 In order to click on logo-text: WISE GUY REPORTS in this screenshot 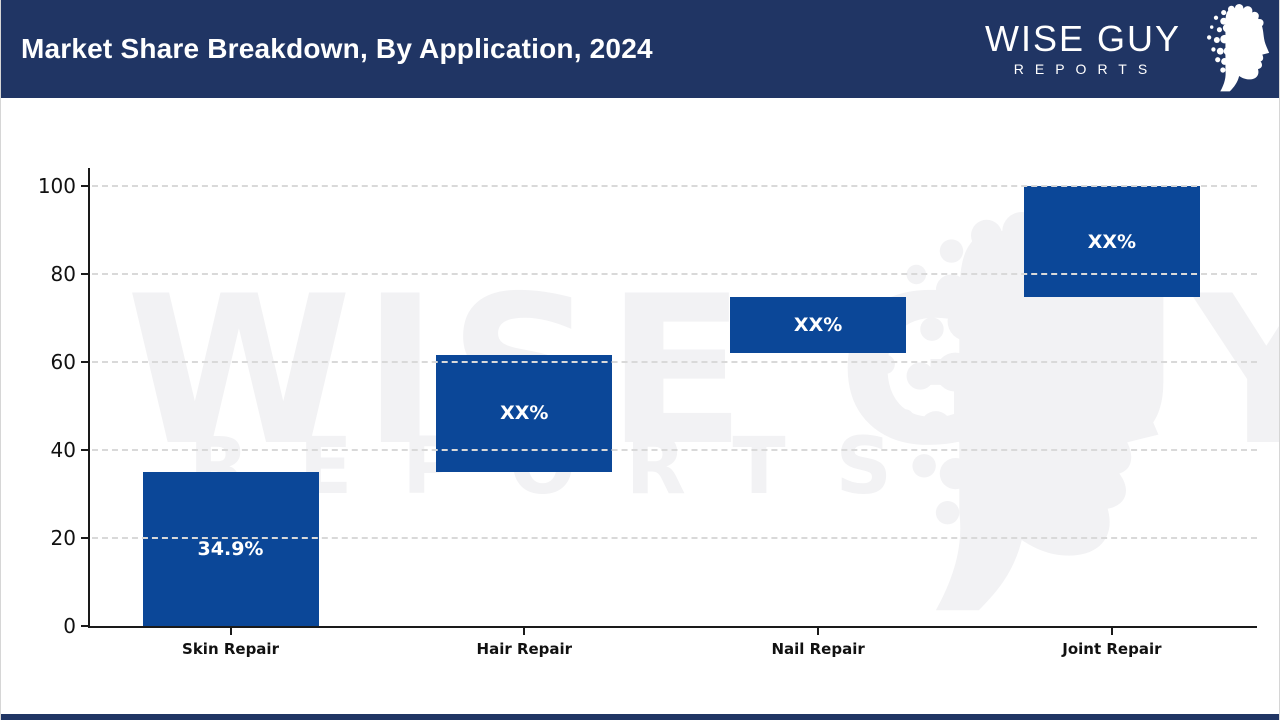, I will do `click(1082, 48)`.